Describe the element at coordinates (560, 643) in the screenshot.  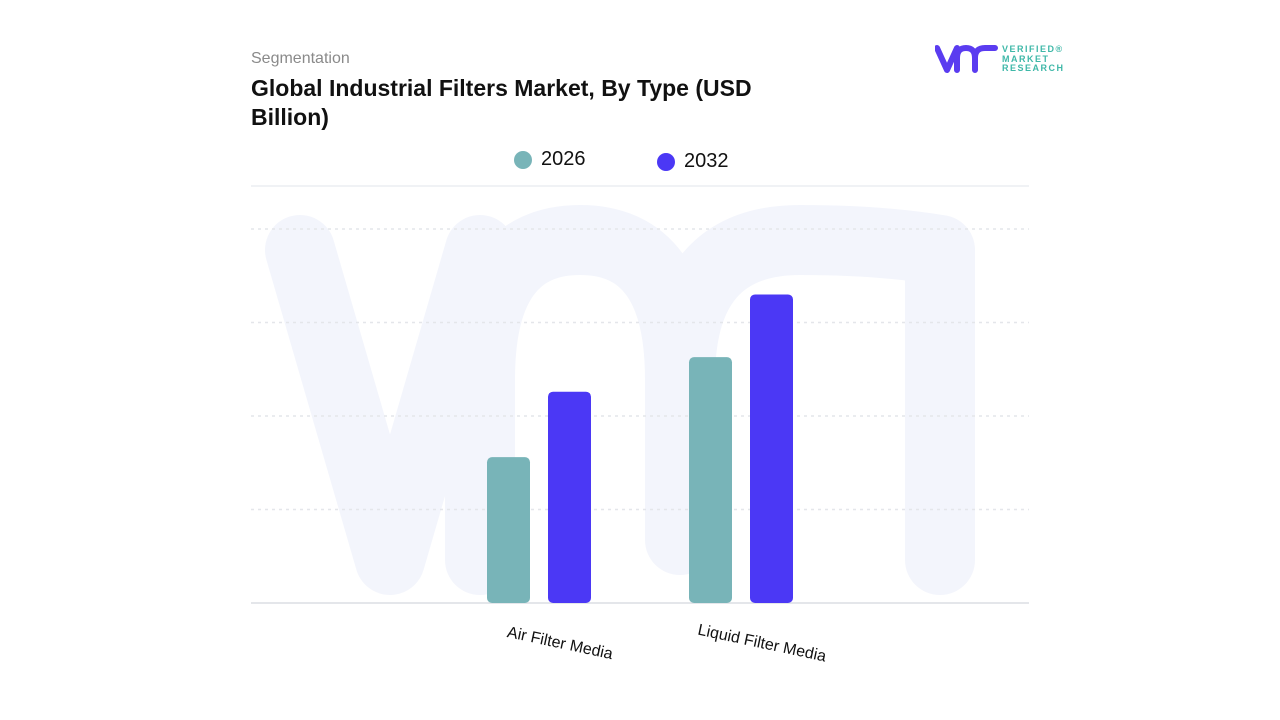
I see `x-tick-label: Air Filter Media` at that location.